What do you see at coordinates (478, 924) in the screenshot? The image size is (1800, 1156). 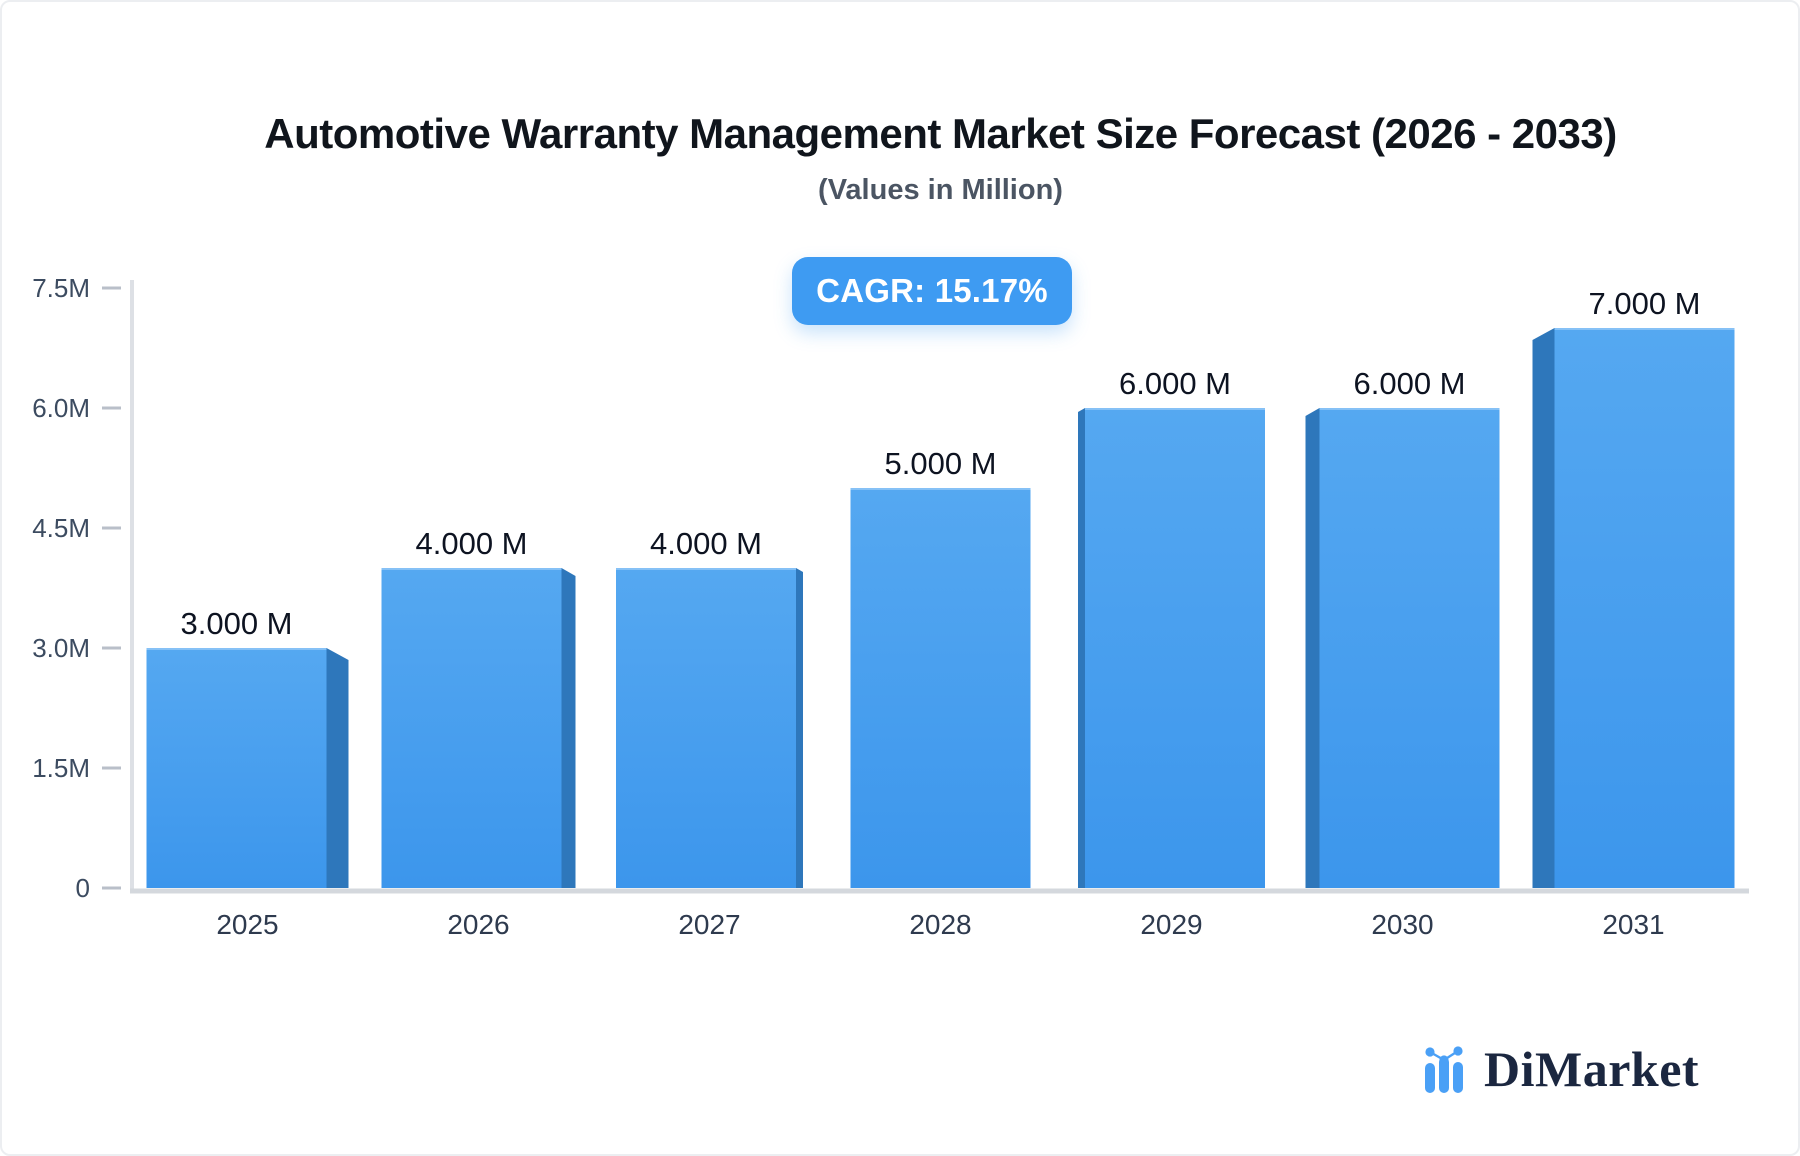 I see `x-tick-label: 2026` at bounding box center [478, 924].